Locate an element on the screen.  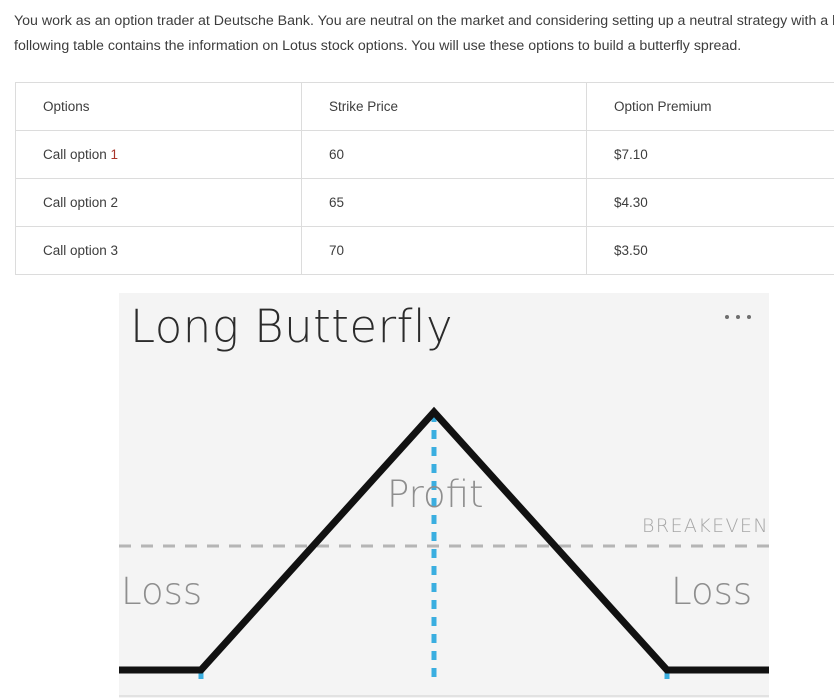
table-row: Call option 1 60 $7.10 is located at coordinates (424, 154).